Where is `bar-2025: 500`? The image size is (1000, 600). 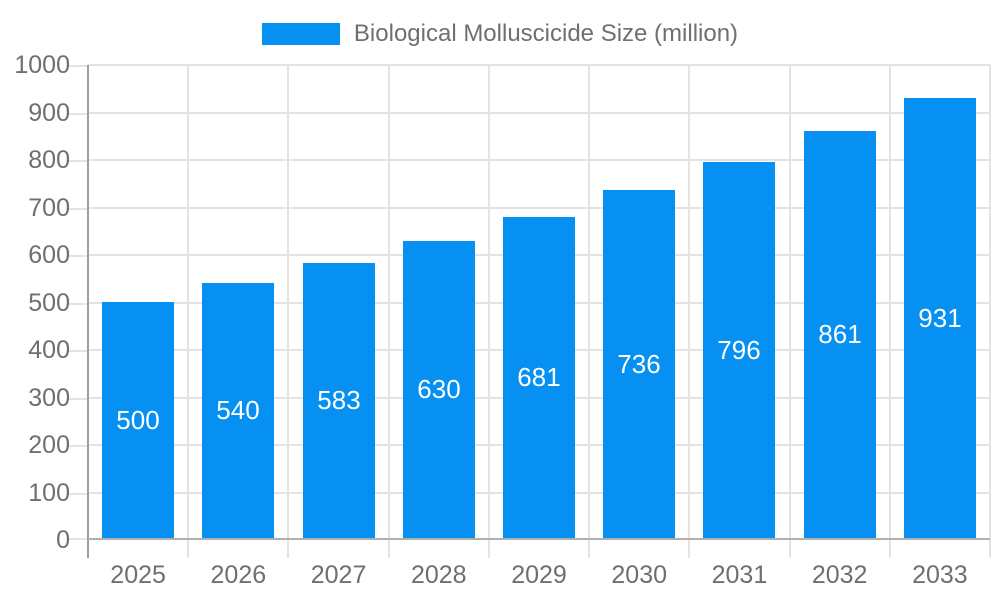
bar-2025: 500 is located at coordinates (138, 420).